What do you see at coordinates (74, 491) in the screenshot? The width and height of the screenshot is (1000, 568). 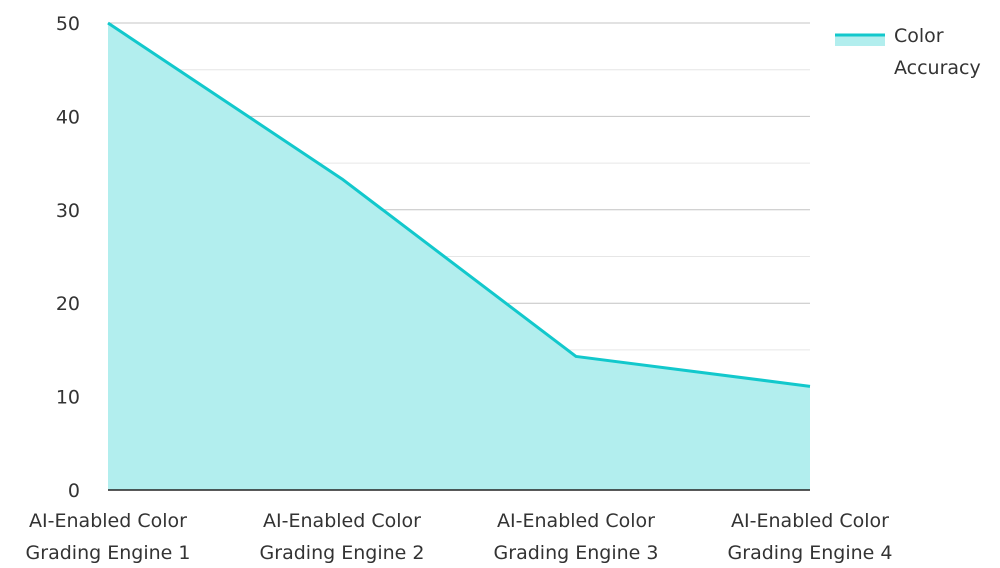 I see `y-tick-label: 0` at bounding box center [74, 491].